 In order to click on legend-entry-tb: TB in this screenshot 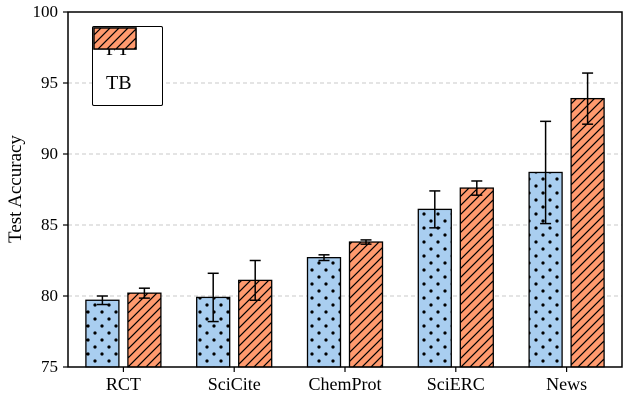, I will do `click(115, 60)`.